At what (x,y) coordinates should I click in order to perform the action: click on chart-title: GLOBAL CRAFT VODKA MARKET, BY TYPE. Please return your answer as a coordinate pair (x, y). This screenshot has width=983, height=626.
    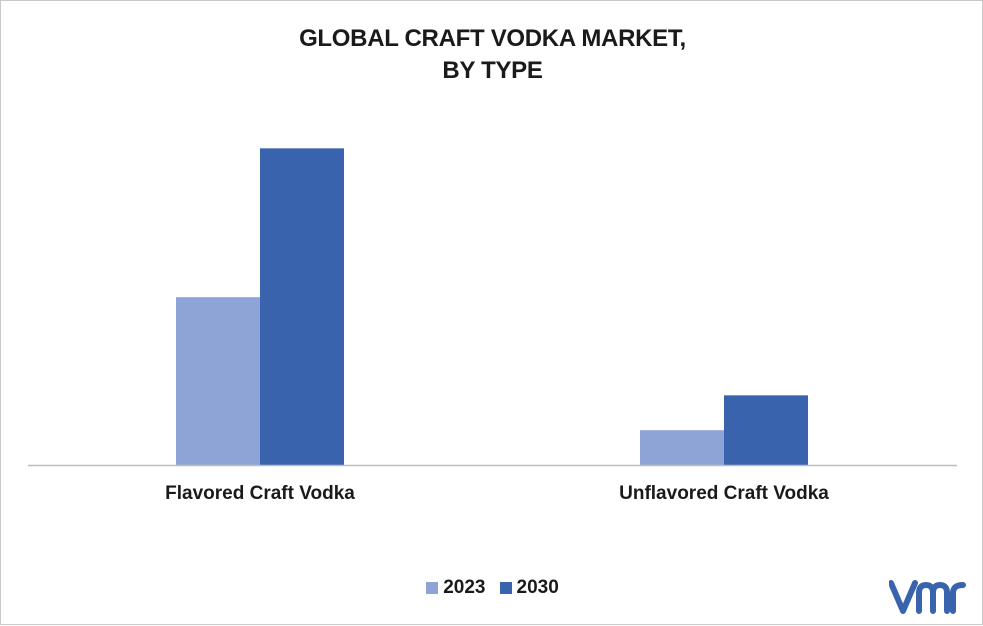
    Looking at the image, I should click on (492, 55).